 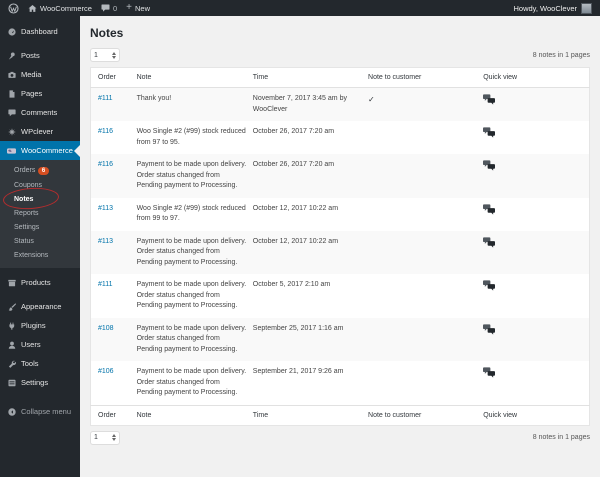 I want to click on column-header-quick-view: Quick view, so click(x=536, y=77).